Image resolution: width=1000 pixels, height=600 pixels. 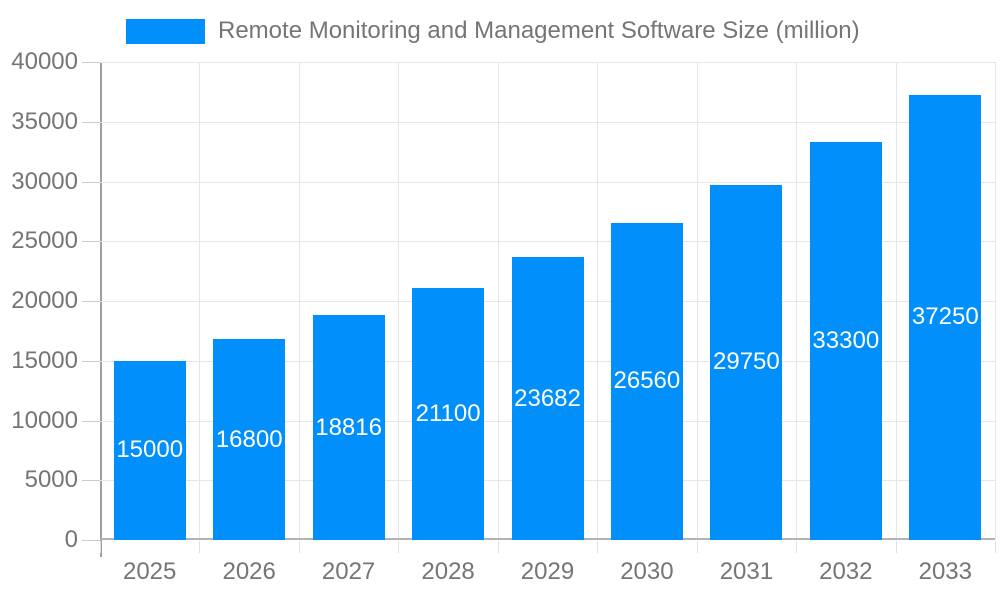 I want to click on bar-2031: 29750, so click(x=746, y=362).